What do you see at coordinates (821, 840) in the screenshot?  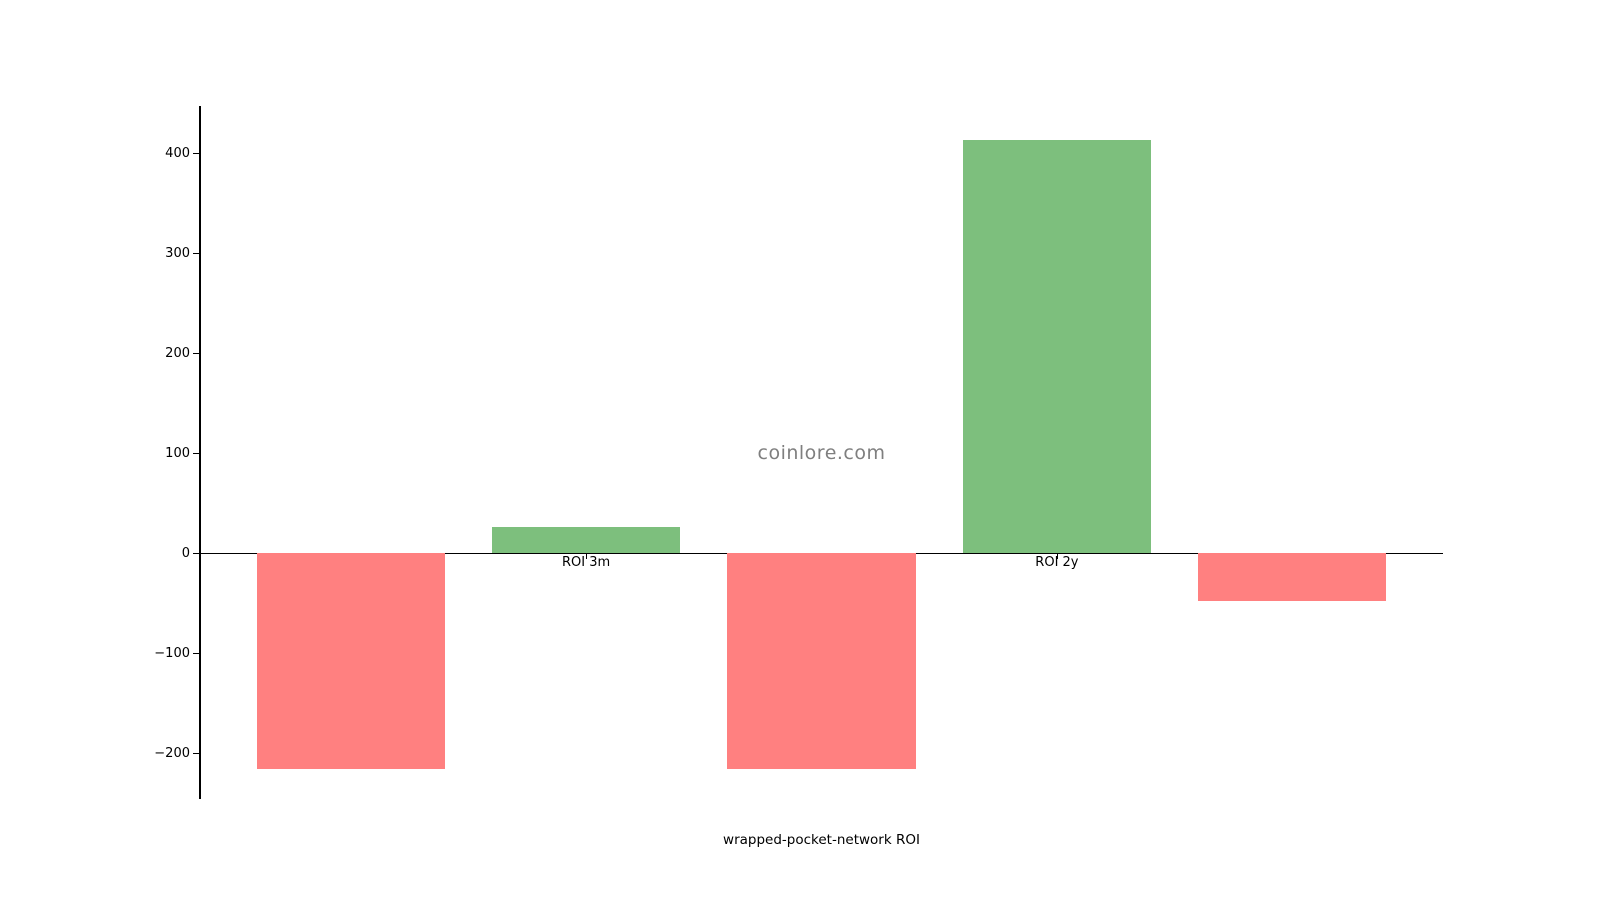 I see `chart-title: wrapped-pocket-network ROI` at bounding box center [821, 840].